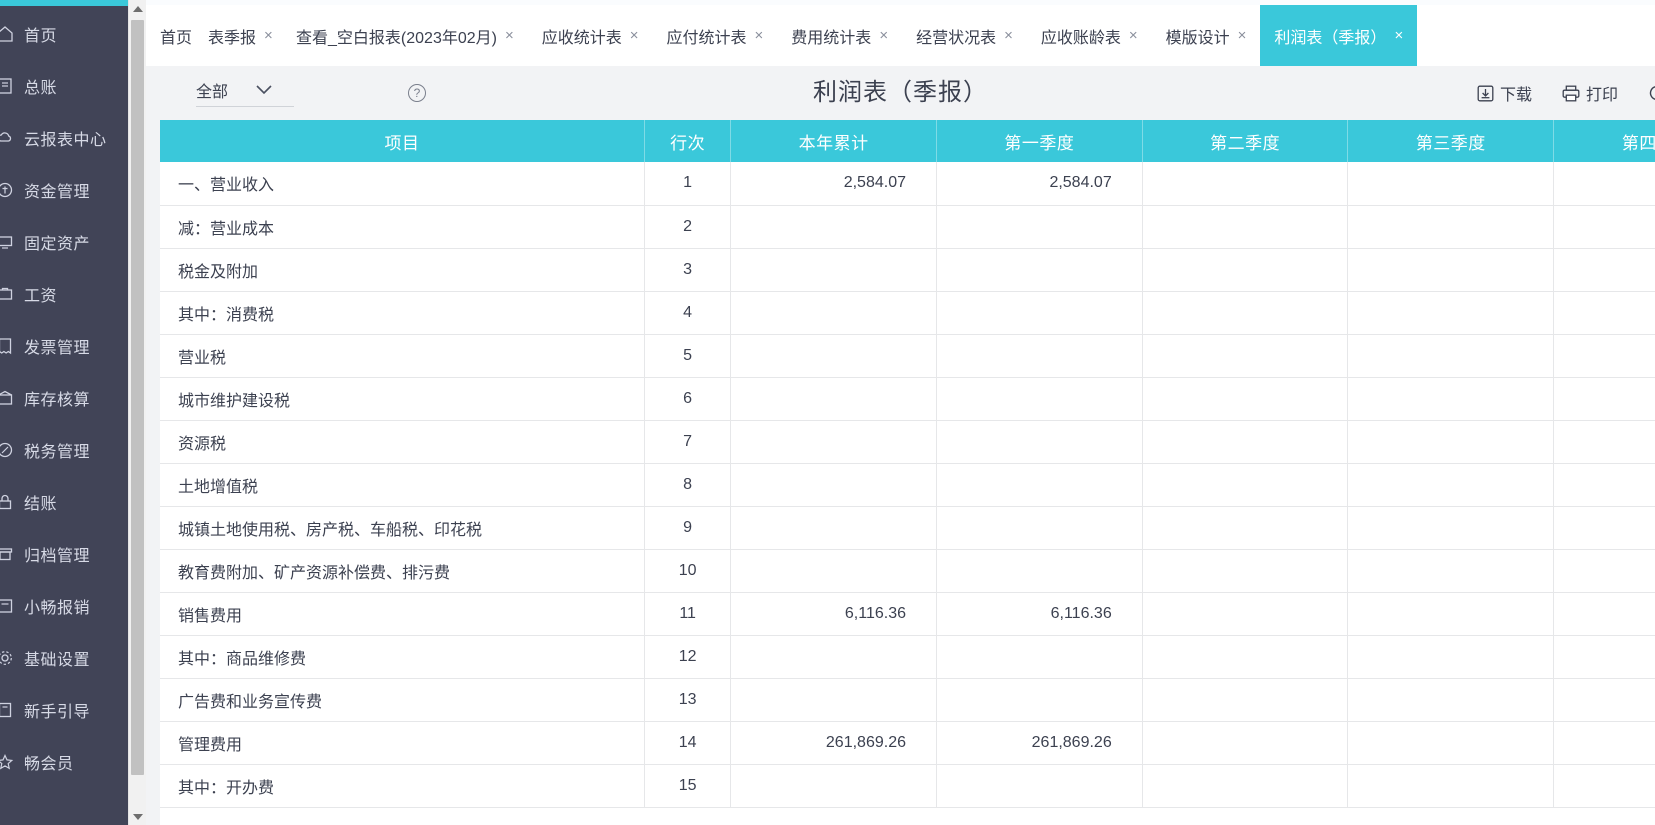 This screenshot has width=1655, height=825. Describe the element at coordinates (64, 398) in the screenshot. I see `sidebar-item-7: 库存核算` at that location.